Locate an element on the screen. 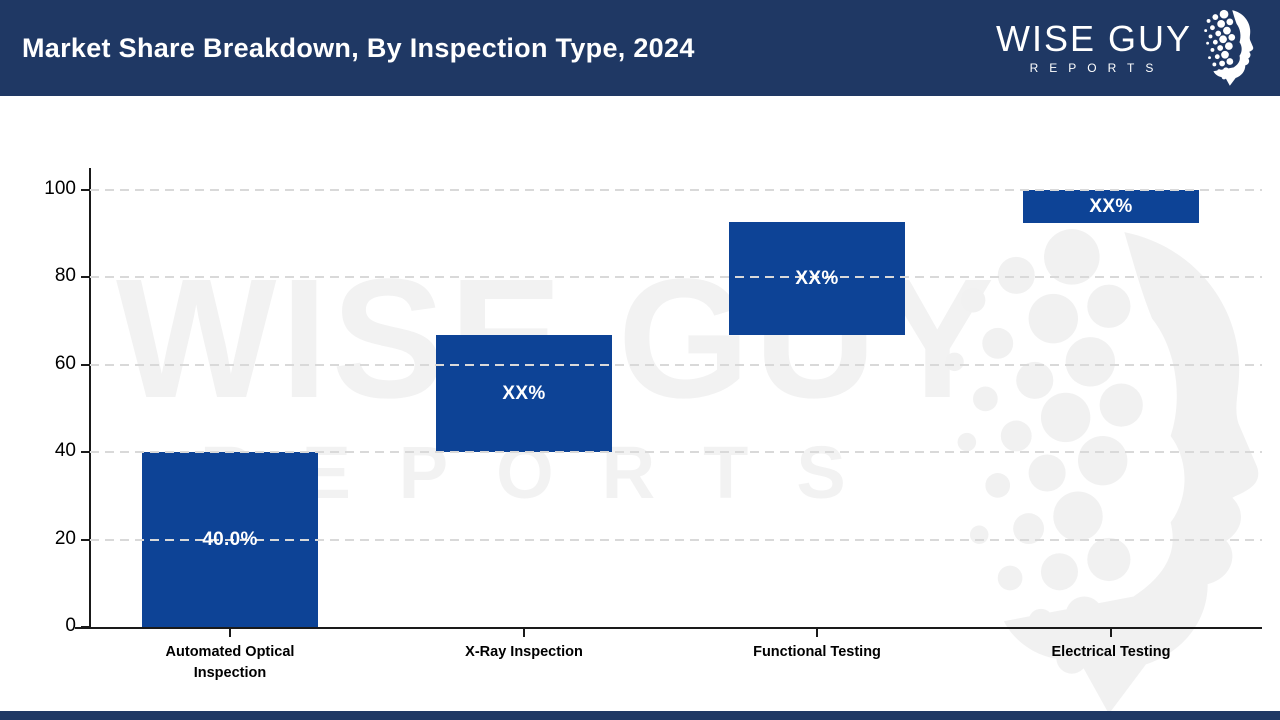 The image size is (1280, 720). wiseguy-logo: WISE GUY REPORTS is located at coordinates (1125, 48).